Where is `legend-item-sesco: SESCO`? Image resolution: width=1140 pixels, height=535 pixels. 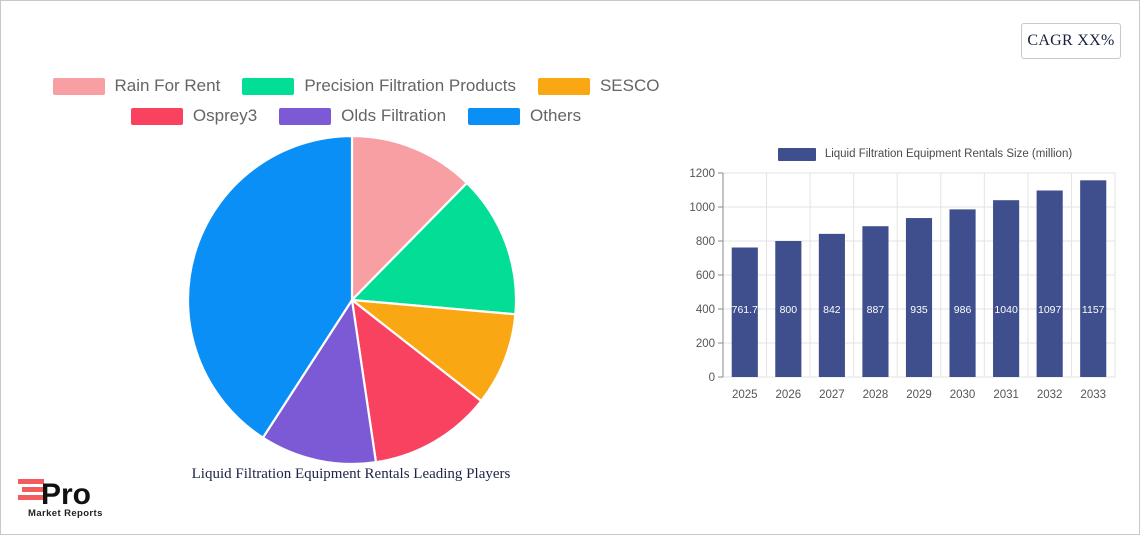
legend-item-sesco: SESCO is located at coordinates (598, 86).